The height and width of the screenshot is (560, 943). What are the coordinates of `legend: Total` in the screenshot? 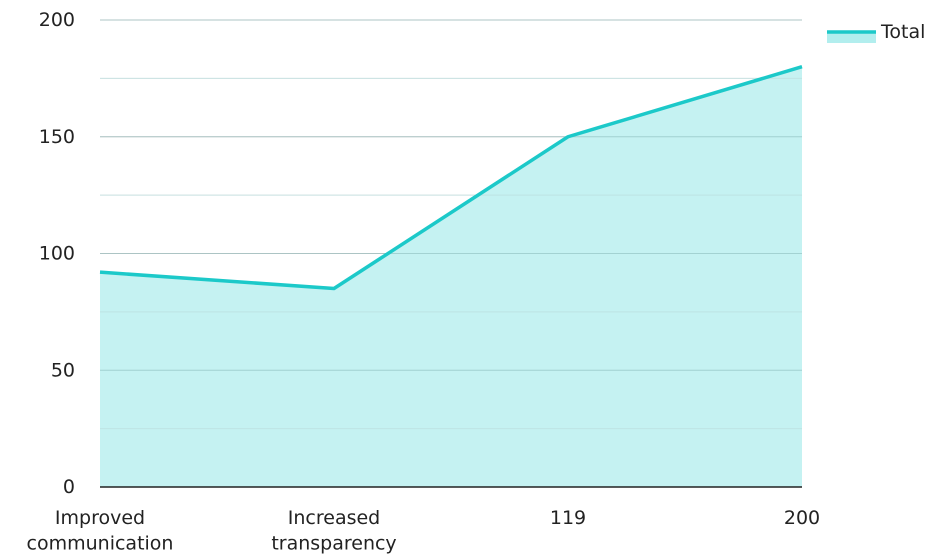 It's located at (876, 32).